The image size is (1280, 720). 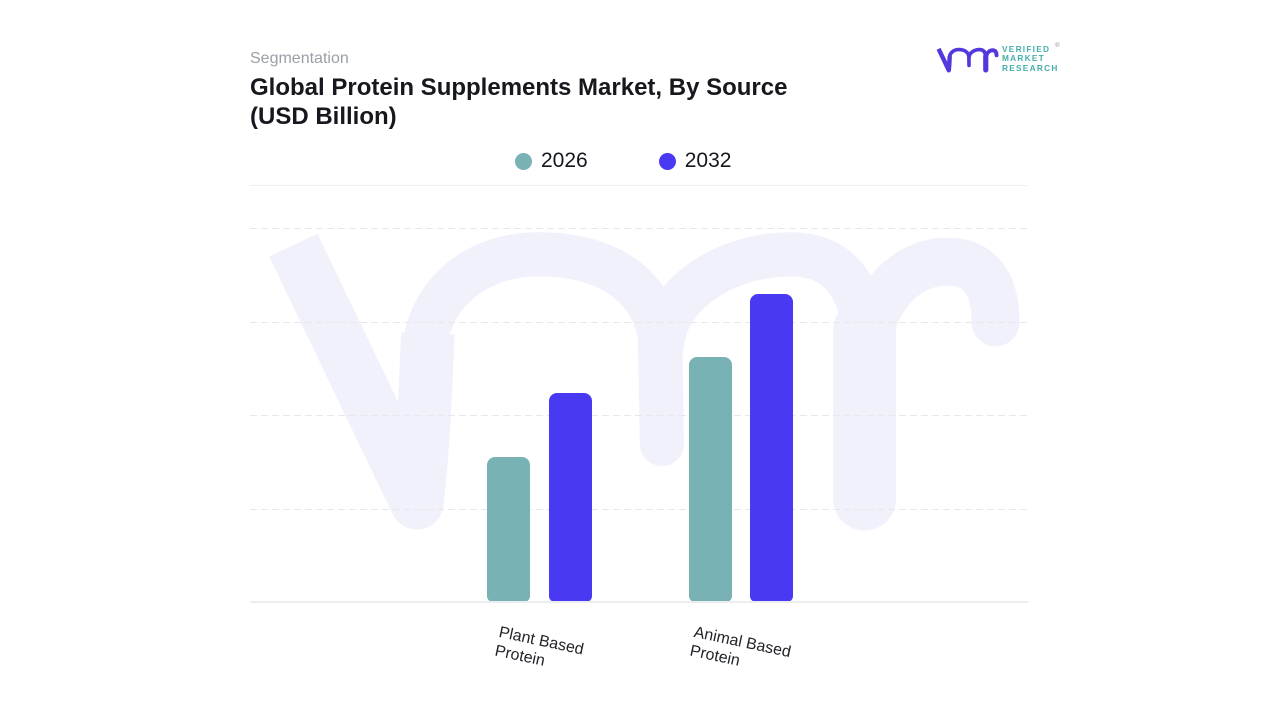 What do you see at coordinates (708, 160) in the screenshot?
I see `legend-label-2032: 2032` at bounding box center [708, 160].